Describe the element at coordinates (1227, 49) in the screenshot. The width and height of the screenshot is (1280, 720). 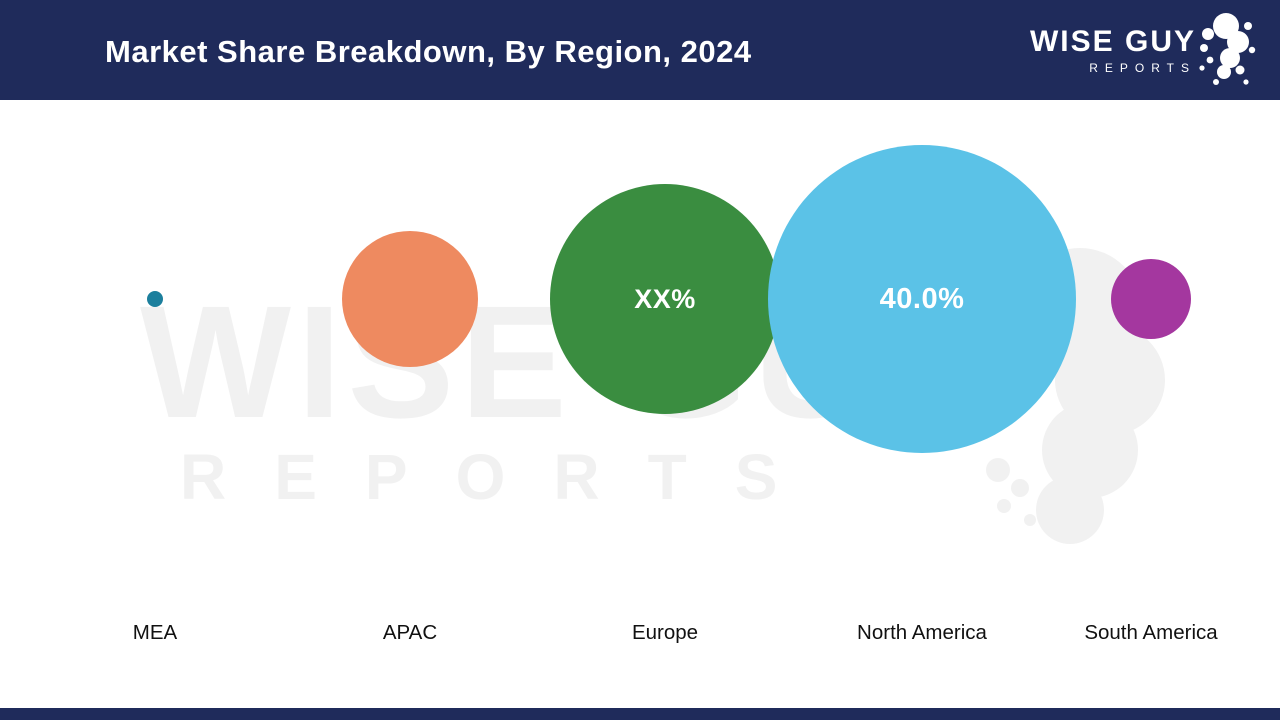
I see `logo-head-icon` at that location.